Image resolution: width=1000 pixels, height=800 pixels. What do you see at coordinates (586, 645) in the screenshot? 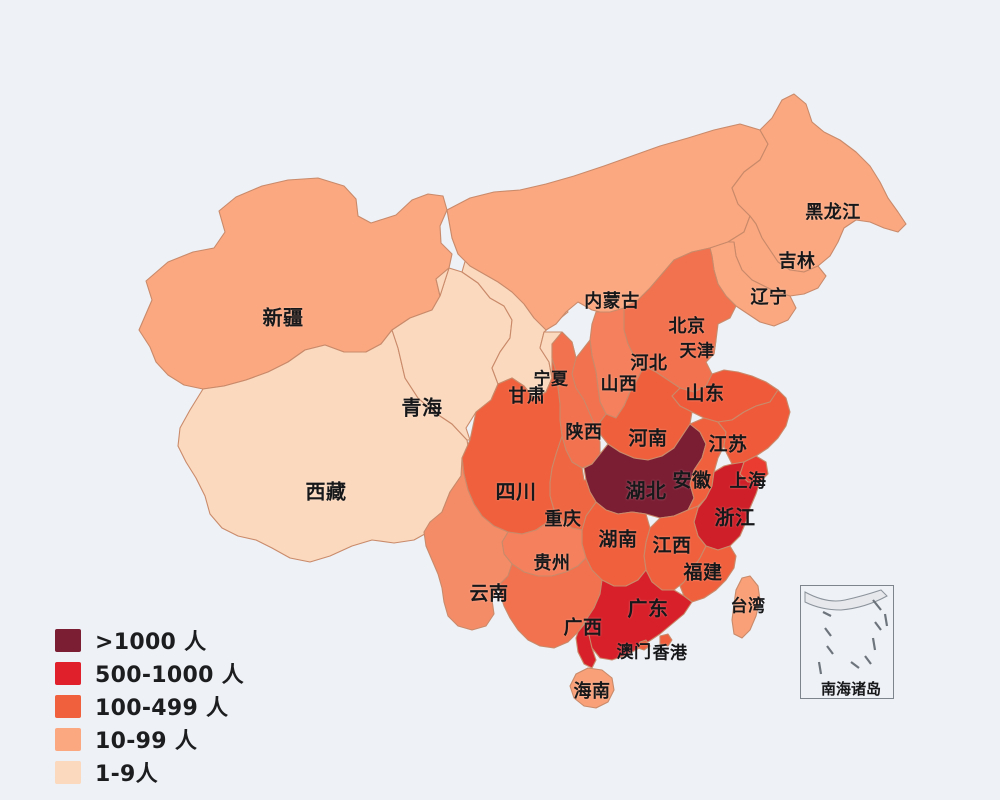
I see `leizhou-peninsula` at bounding box center [586, 645].